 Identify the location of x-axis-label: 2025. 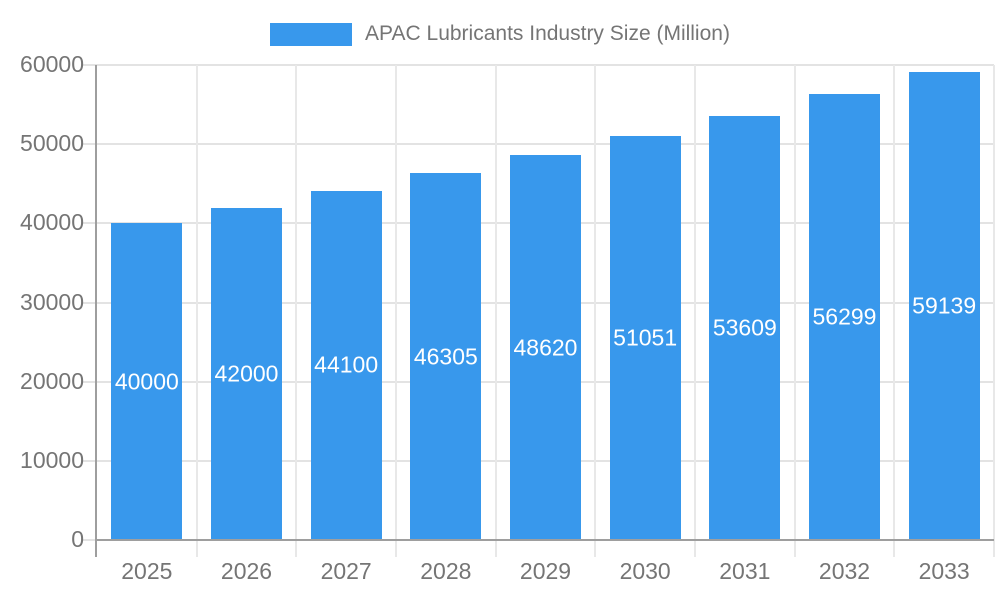
(147, 571).